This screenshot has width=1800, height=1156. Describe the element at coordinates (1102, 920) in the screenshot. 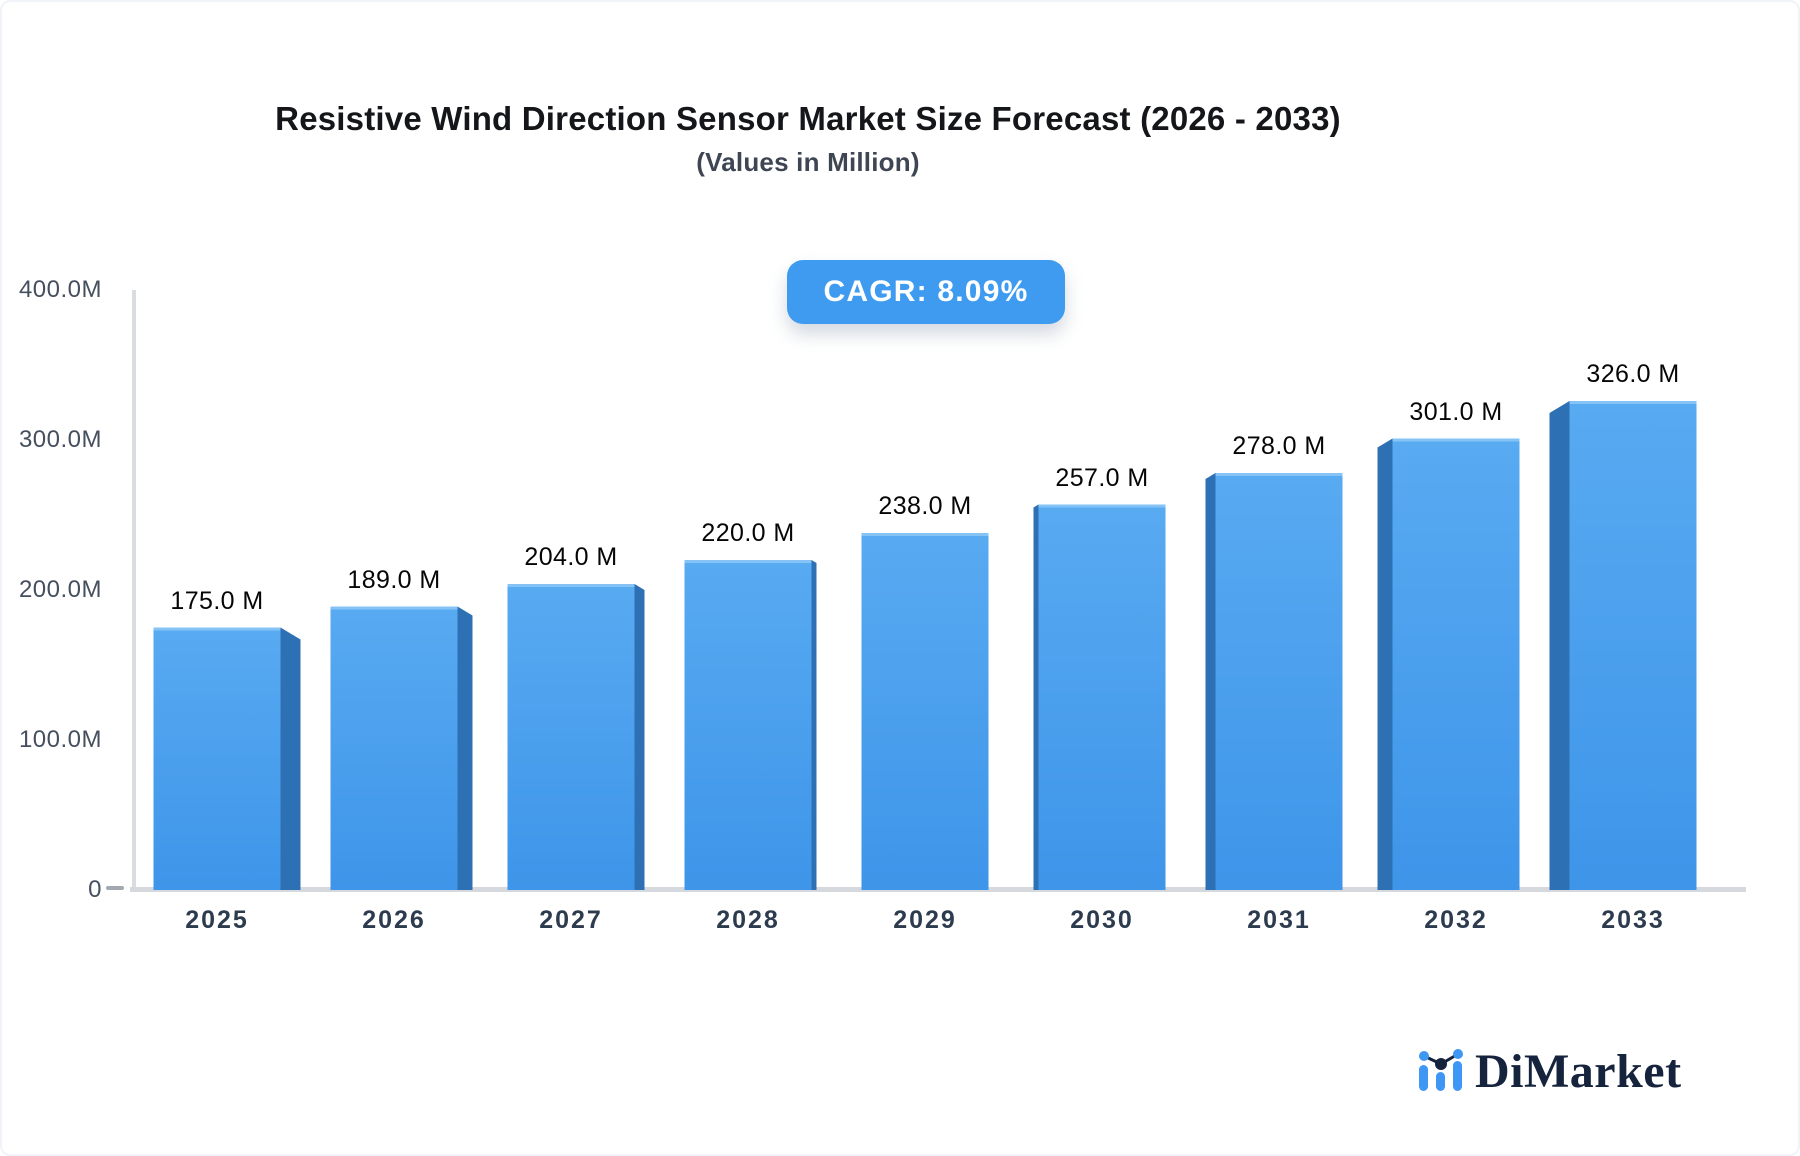

I see `x-axis-label-2030: 2030` at that location.